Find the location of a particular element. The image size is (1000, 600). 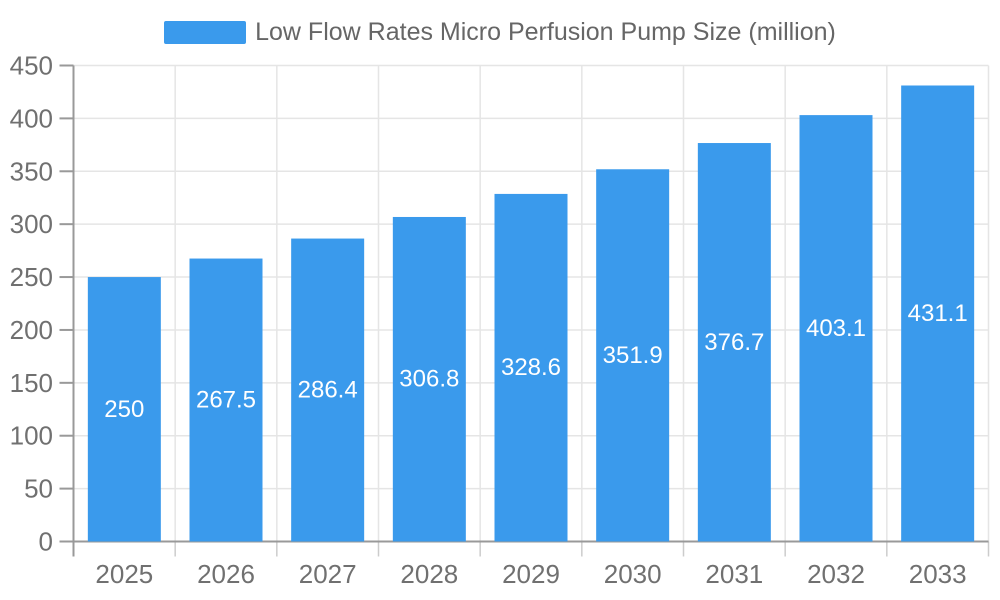

x-axis-label: 2029 is located at coordinates (531, 574).